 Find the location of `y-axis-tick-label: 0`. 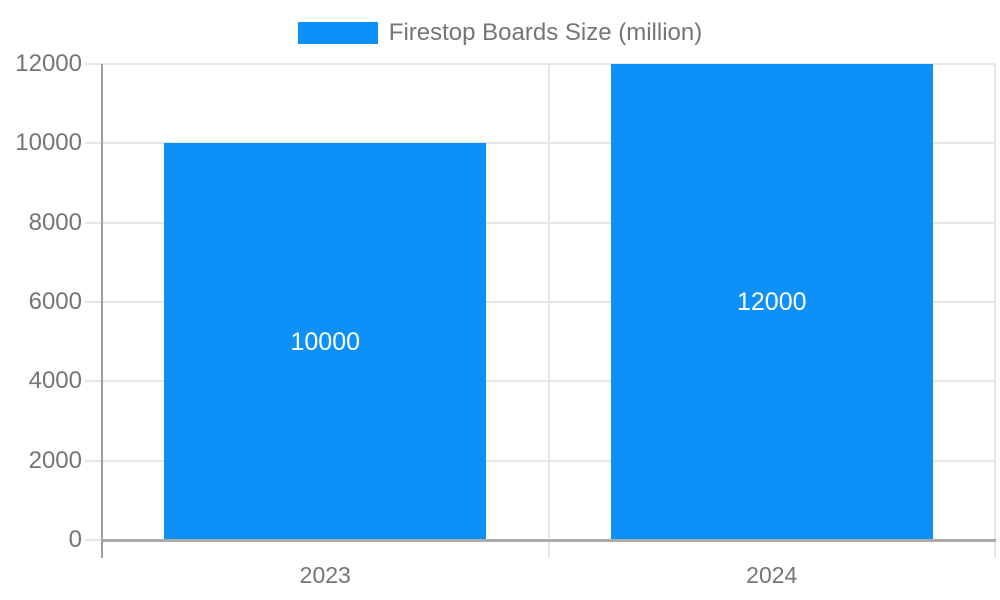

y-axis-tick-label: 0 is located at coordinates (75, 539).